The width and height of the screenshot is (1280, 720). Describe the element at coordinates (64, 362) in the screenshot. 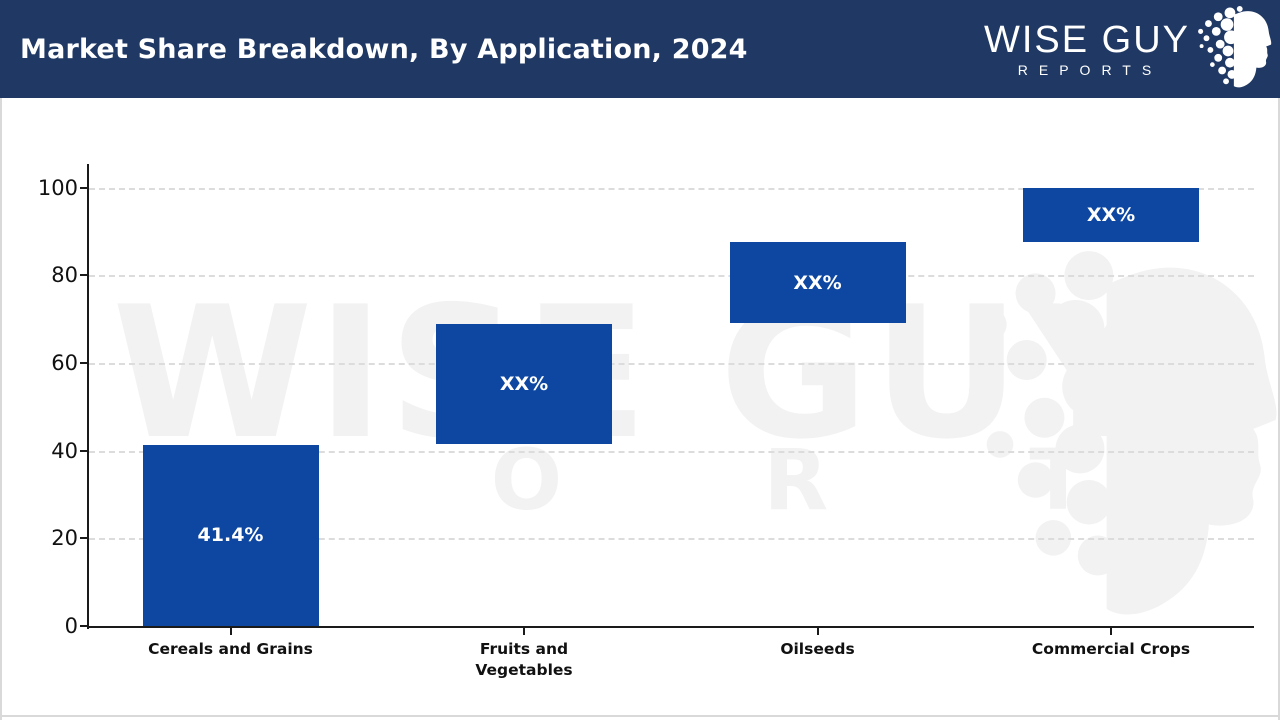

I see `y-axis-tick-label: 60` at that location.